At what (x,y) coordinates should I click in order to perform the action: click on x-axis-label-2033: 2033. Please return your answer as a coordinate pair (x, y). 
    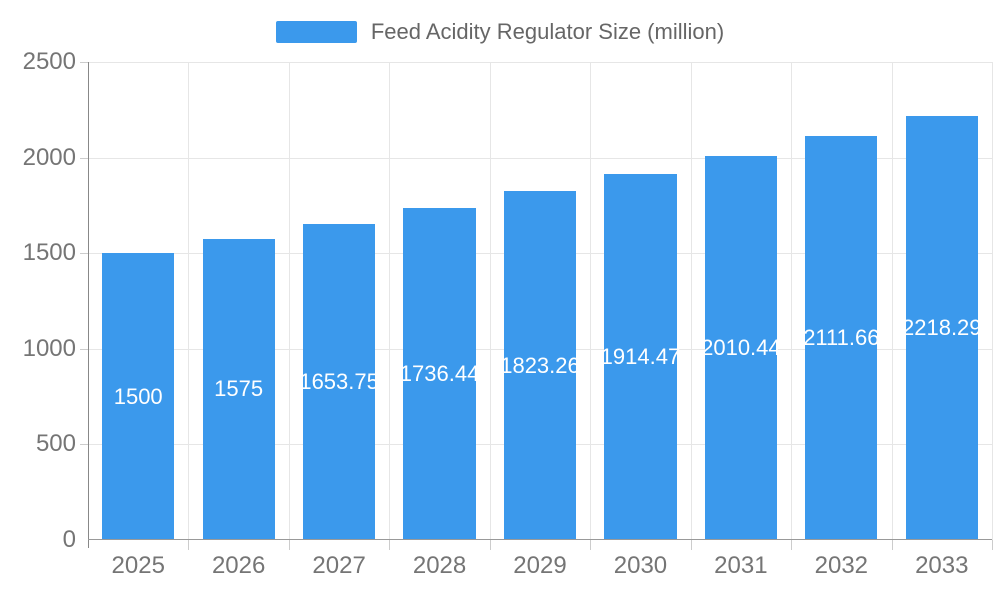
    Looking at the image, I should click on (942, 565).